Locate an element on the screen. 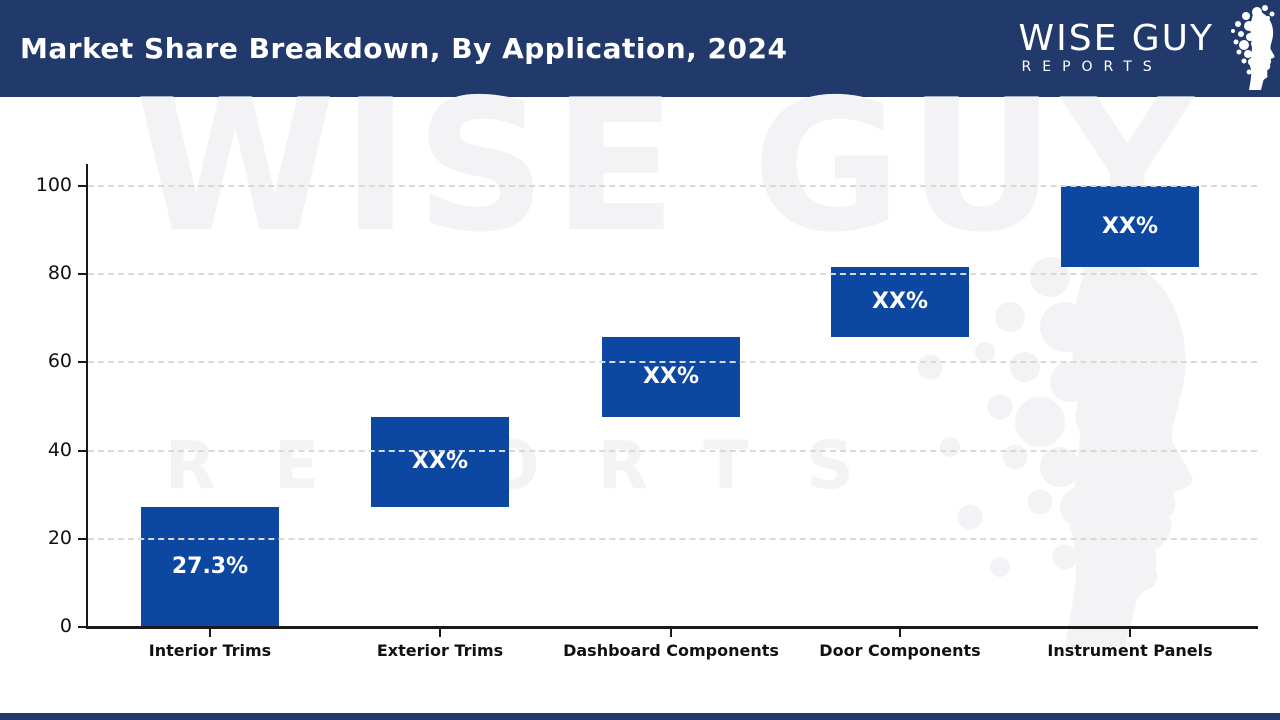 The width and height of the screenshot is (1280, 720). x-category-label: Exterior Trims is located at coordinates (440, 650).